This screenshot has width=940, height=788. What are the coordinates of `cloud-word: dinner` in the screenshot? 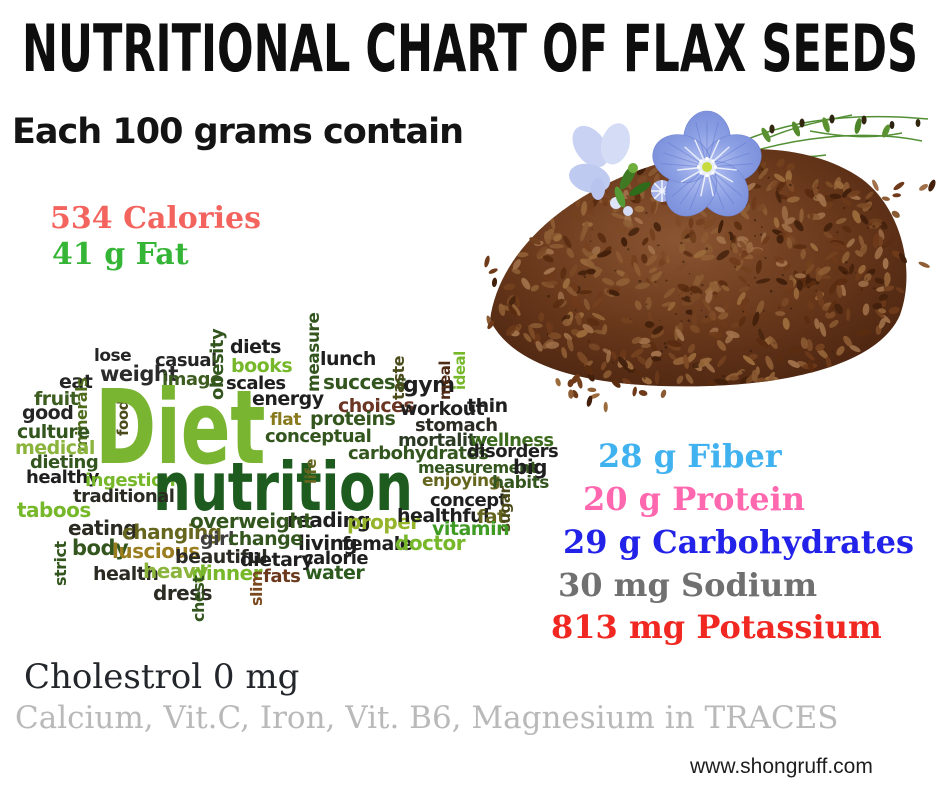 It's located at (227, 573).